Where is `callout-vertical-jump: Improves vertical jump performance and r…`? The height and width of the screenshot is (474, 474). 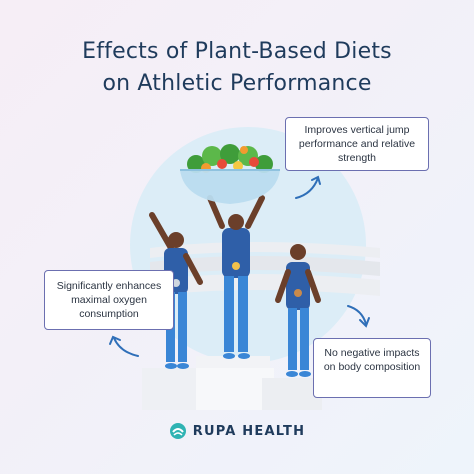
callout-vertical-jump: Improves vertical jump performance and r… is located at coordinates (357, 144).